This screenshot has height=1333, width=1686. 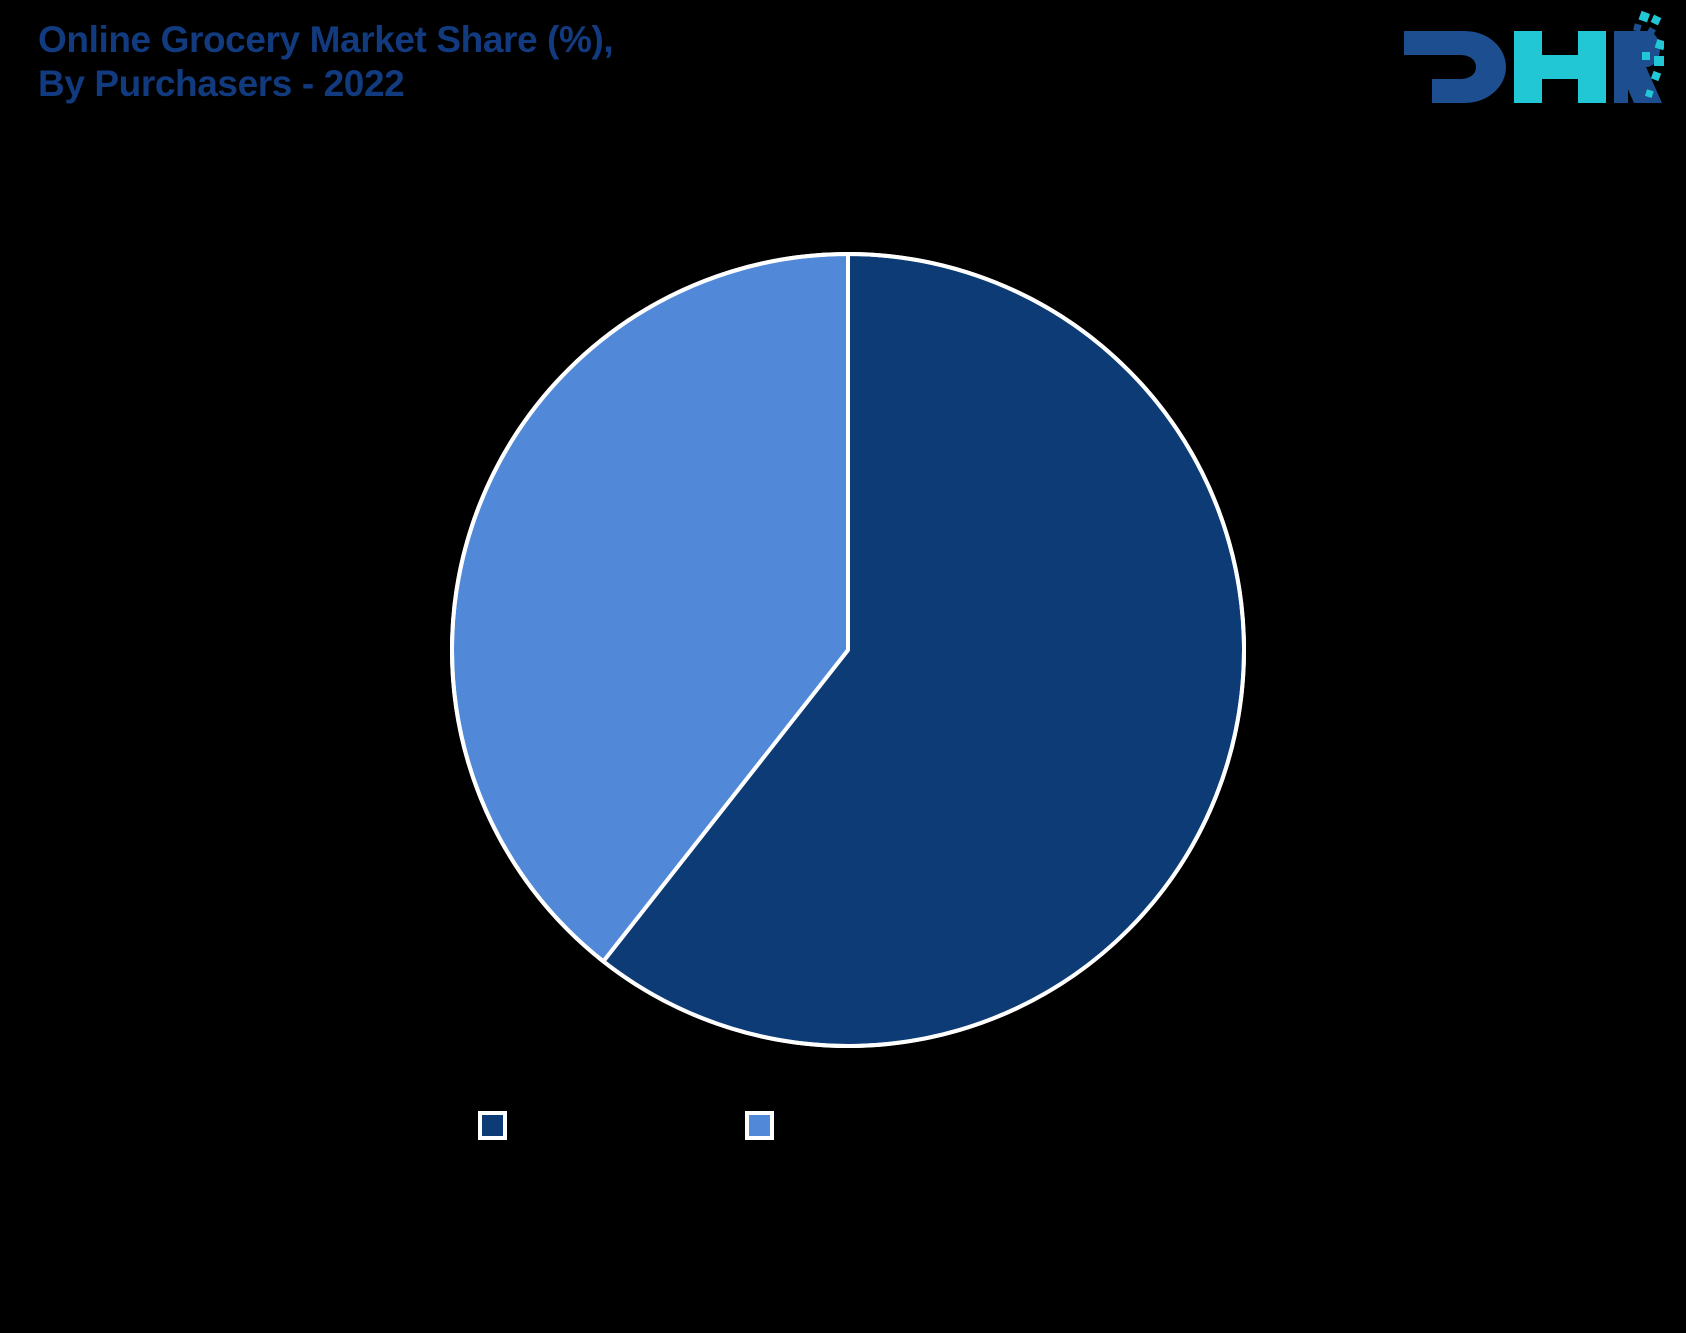 I want to click on chart-legend, so click(x=843, y=1126).